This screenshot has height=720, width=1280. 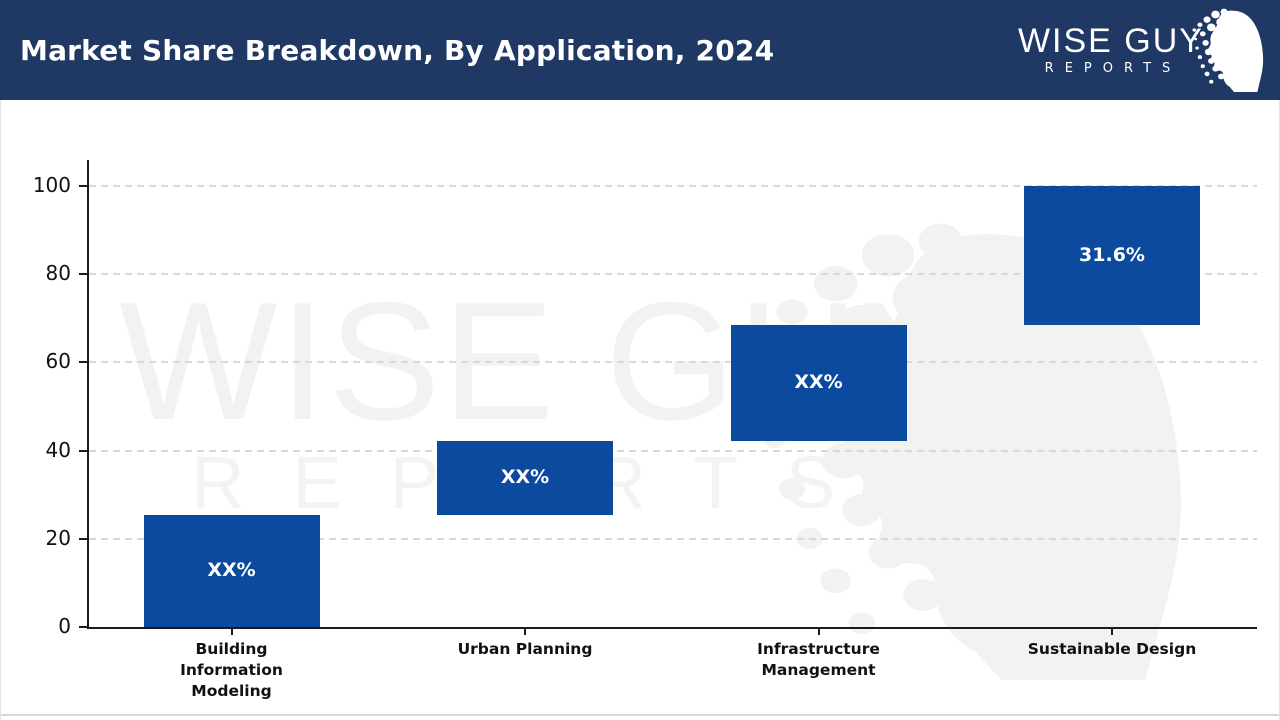 What do you see at coordinates (58, 537) in the screenshot?
I see `y-axis-tick-label: 20` at bounding box center [58, 537].